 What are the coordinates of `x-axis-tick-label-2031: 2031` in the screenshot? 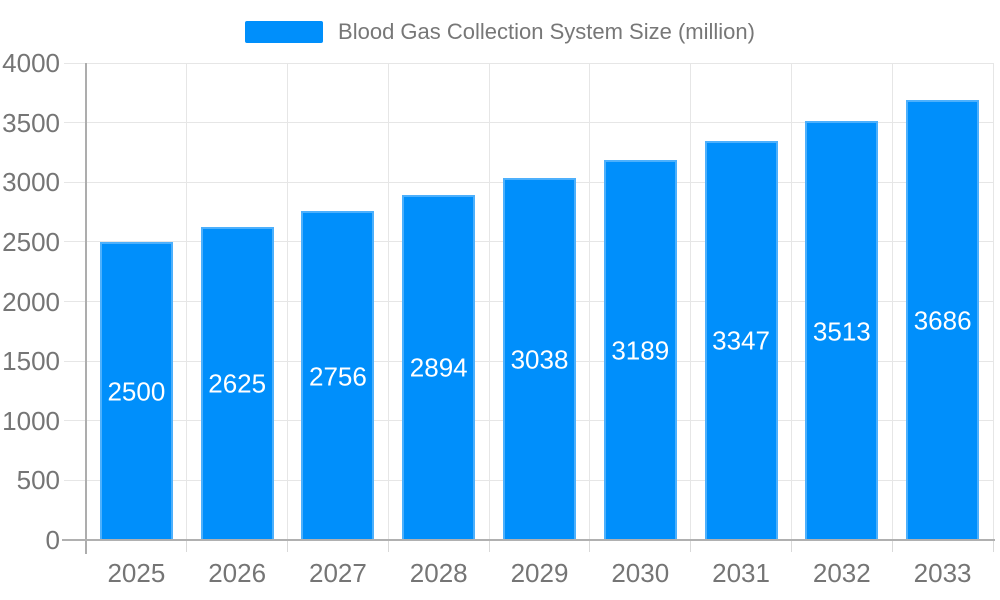 It's located at (741, 573).